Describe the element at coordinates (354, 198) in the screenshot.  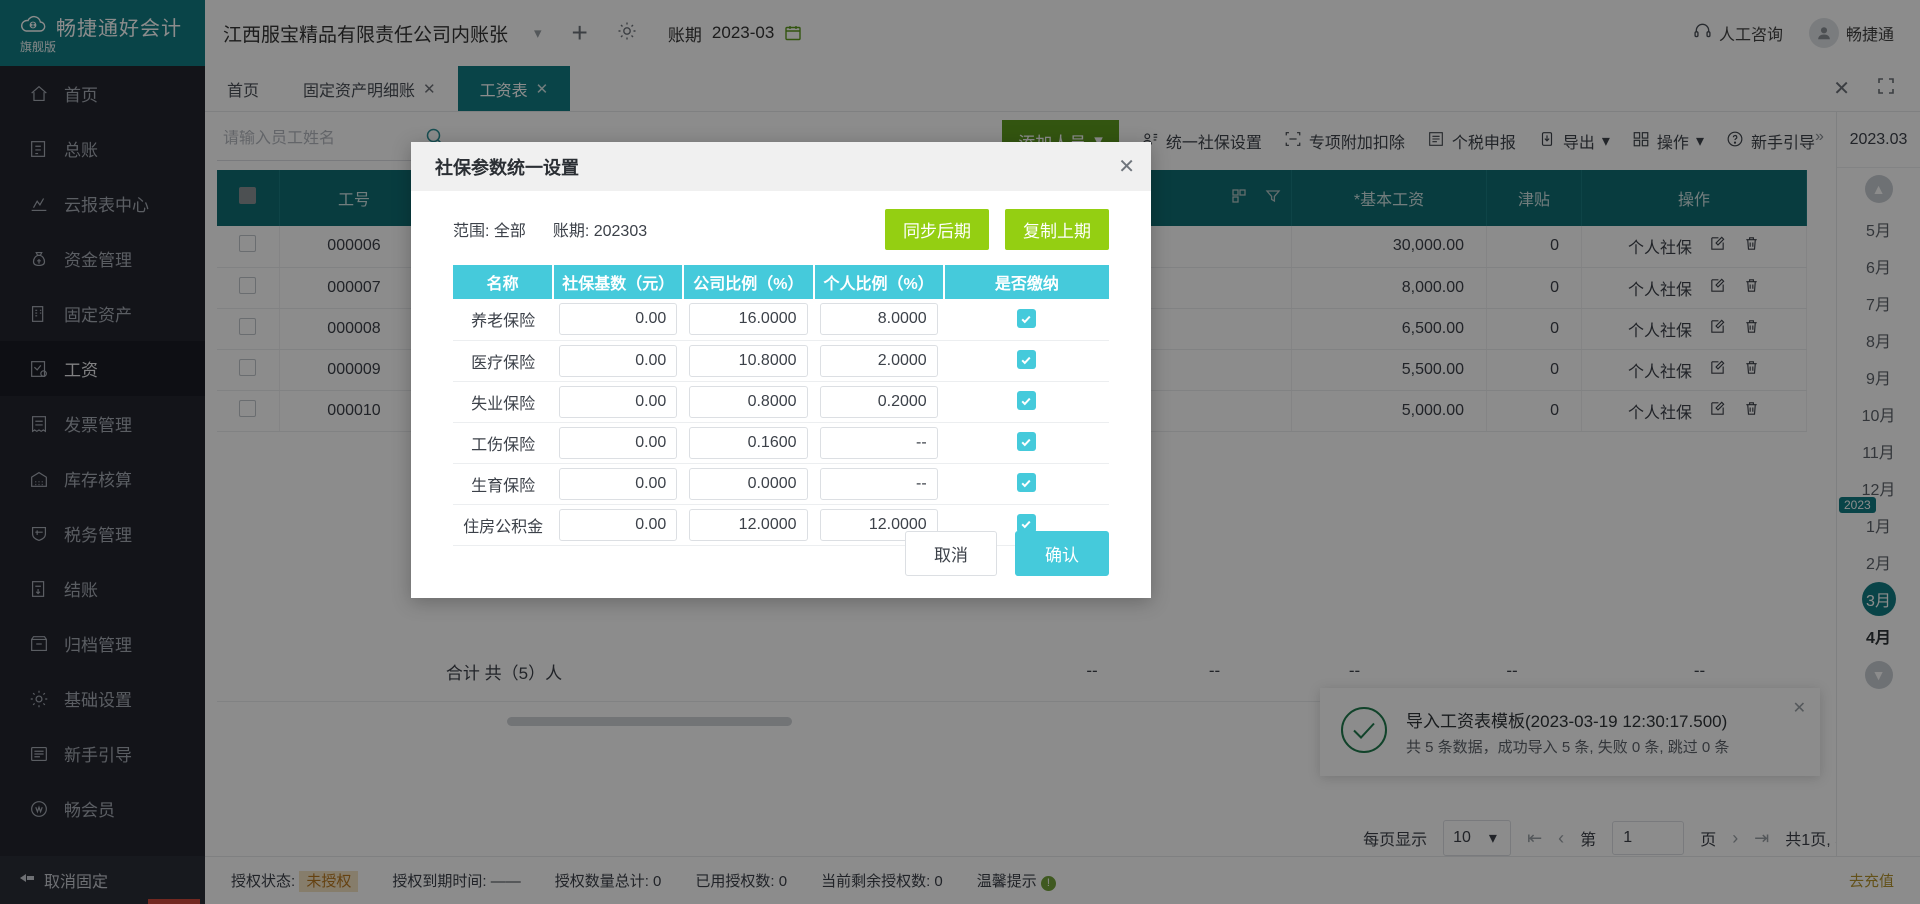
I see `col-id: 工号` at that location.